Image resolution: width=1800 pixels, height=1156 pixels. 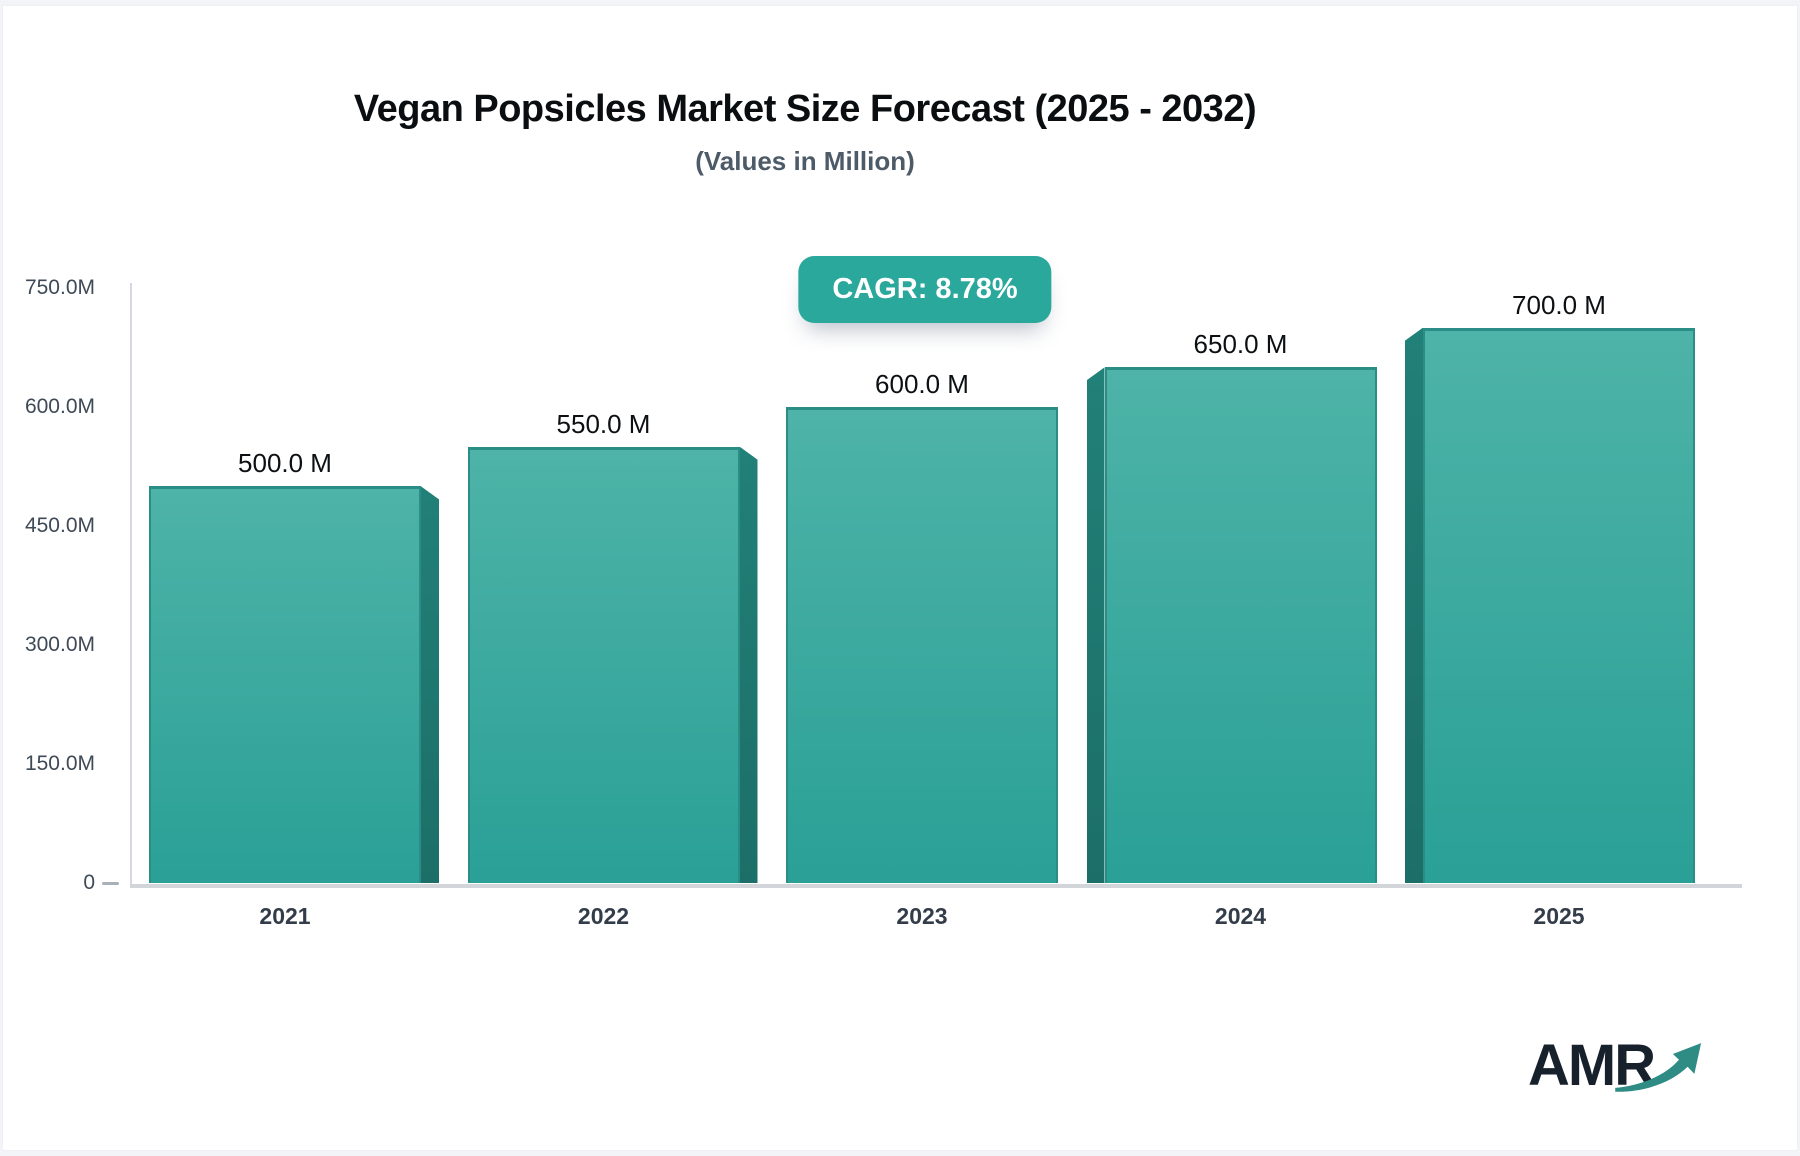 What do you see at coordinates (1559, 605) in the screenshot?
I see `bar-2025` at bounding box center [1559, 605].